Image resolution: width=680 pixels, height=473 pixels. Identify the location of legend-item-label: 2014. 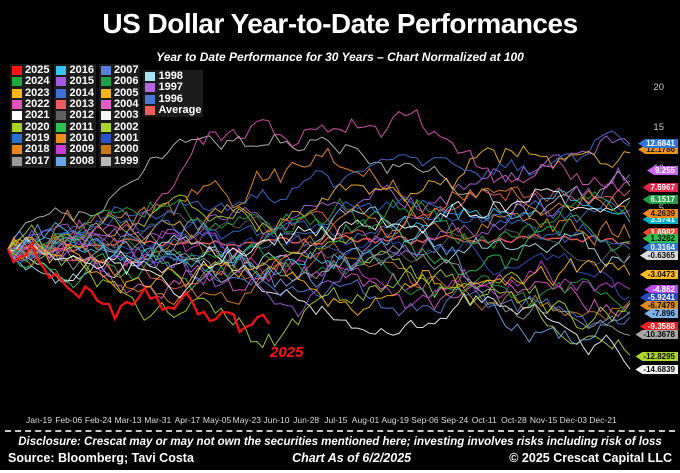
(81, 92).